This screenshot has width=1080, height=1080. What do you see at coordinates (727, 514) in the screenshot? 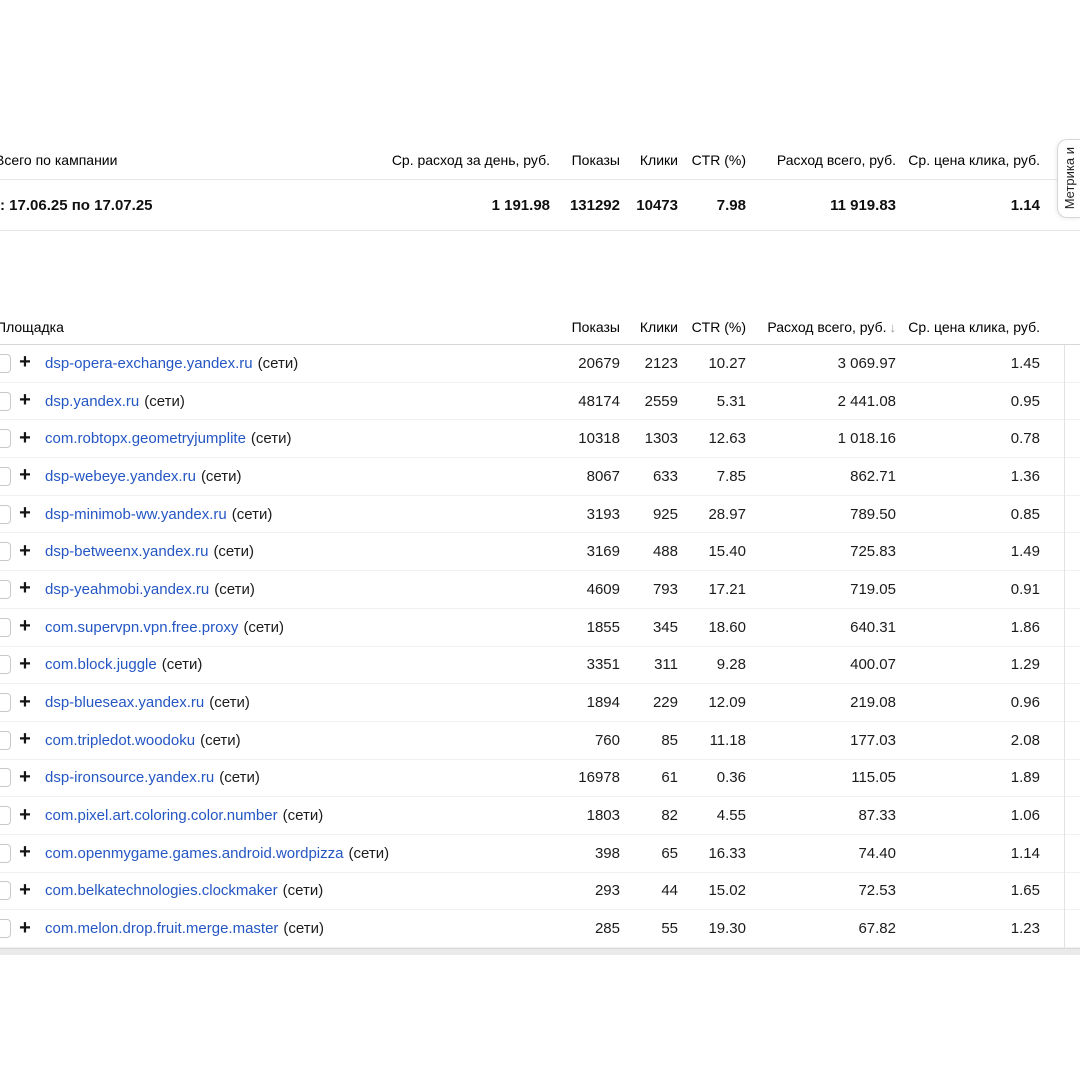
I see `cell-ctr: 28.97` at bounding box center [727, 514].